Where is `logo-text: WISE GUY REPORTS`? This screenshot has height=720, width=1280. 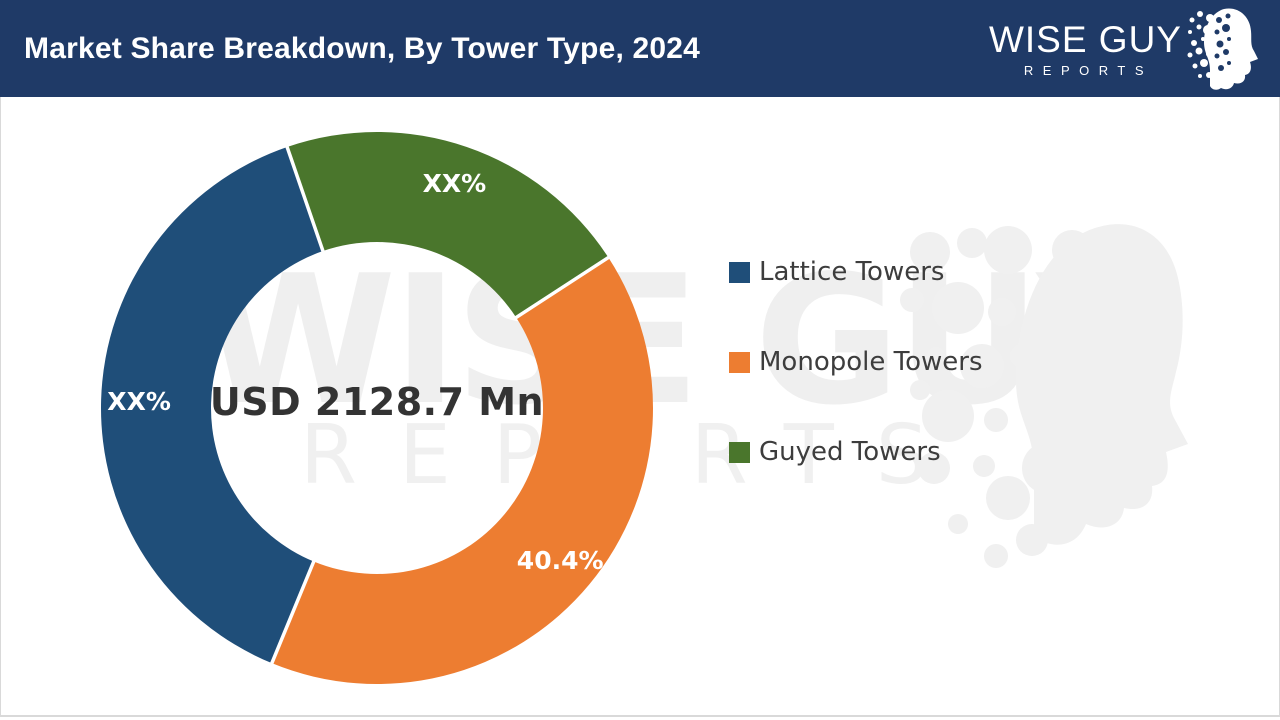
logo-text: WISE GUY REPORTS is located at coordinates (1085, 49).